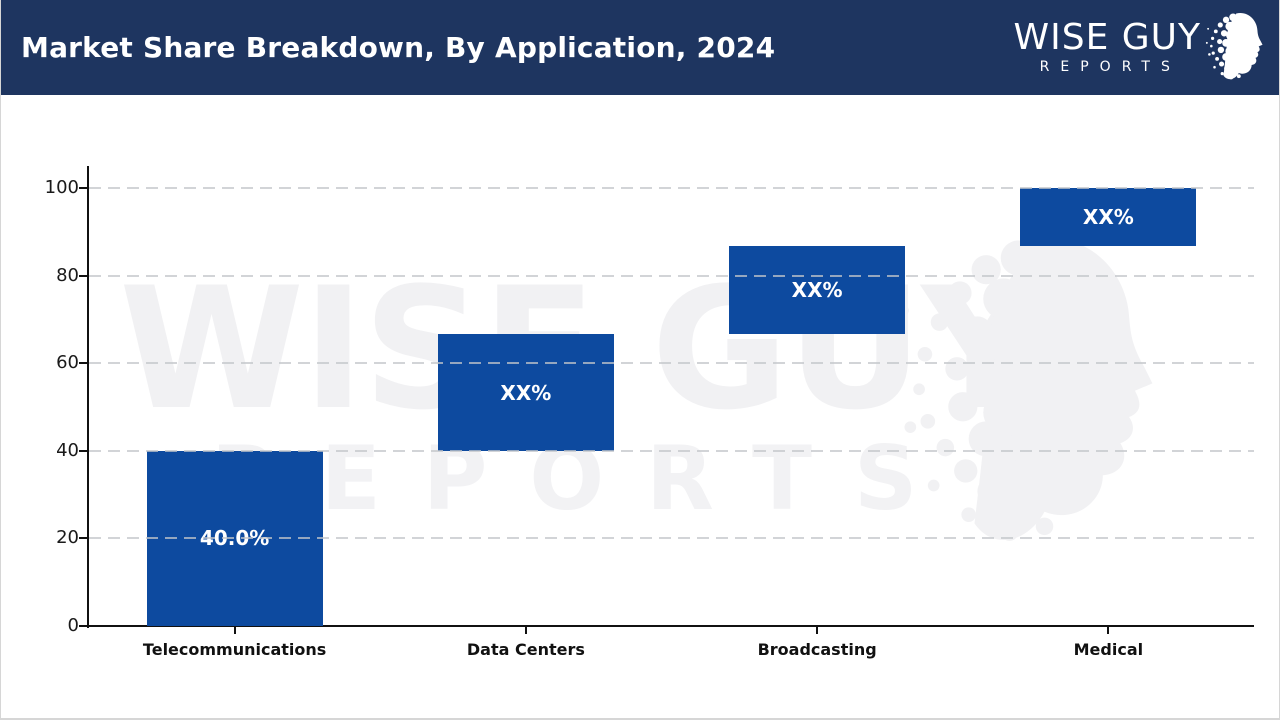 The width and height of the screenshot is (1280, 720). What do you see at coordinates (670, 626) in the screenshot?
I see `x-axis-line` at bounding box center [670, 626].